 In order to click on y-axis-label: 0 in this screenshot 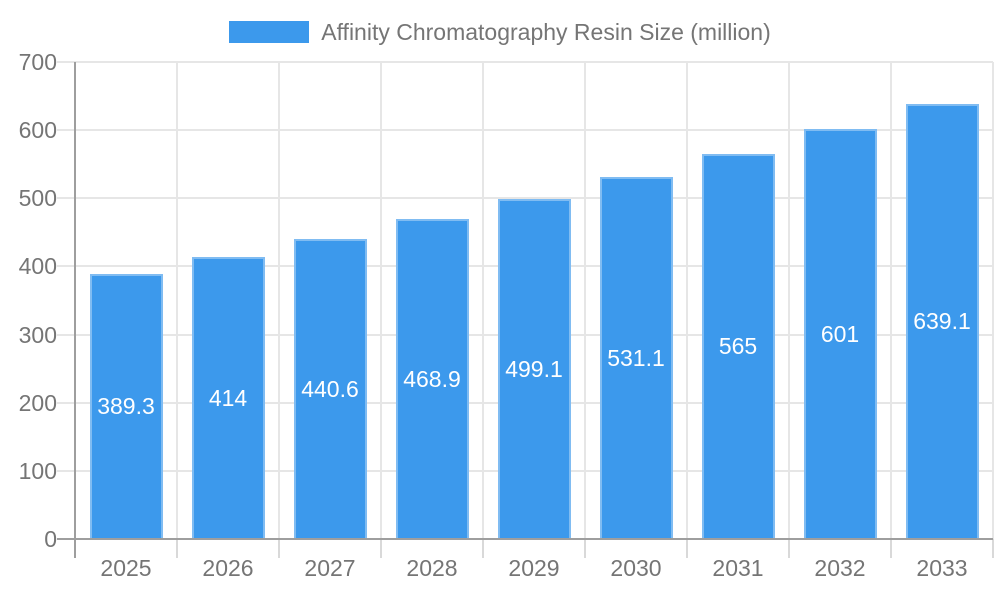, I will do `click(50, 539)`.